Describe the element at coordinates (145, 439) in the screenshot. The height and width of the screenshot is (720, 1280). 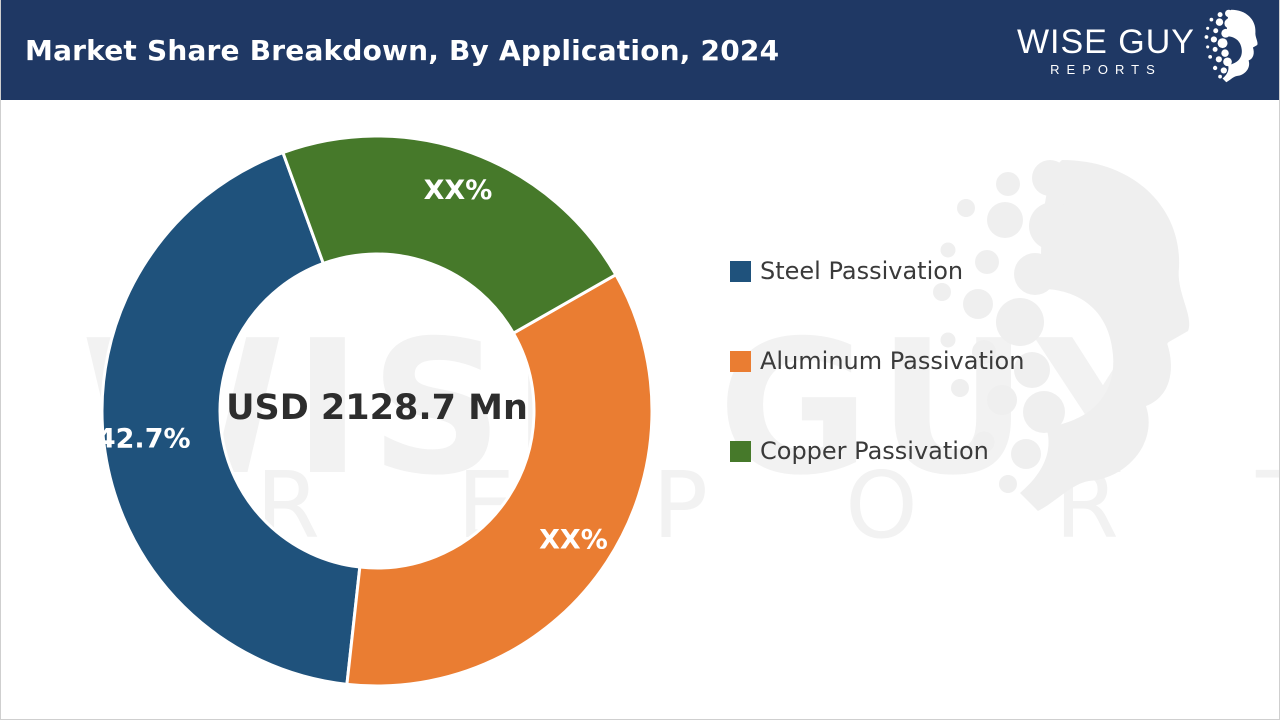
I see `segment-pct-label-0: 42.7%` at that location.